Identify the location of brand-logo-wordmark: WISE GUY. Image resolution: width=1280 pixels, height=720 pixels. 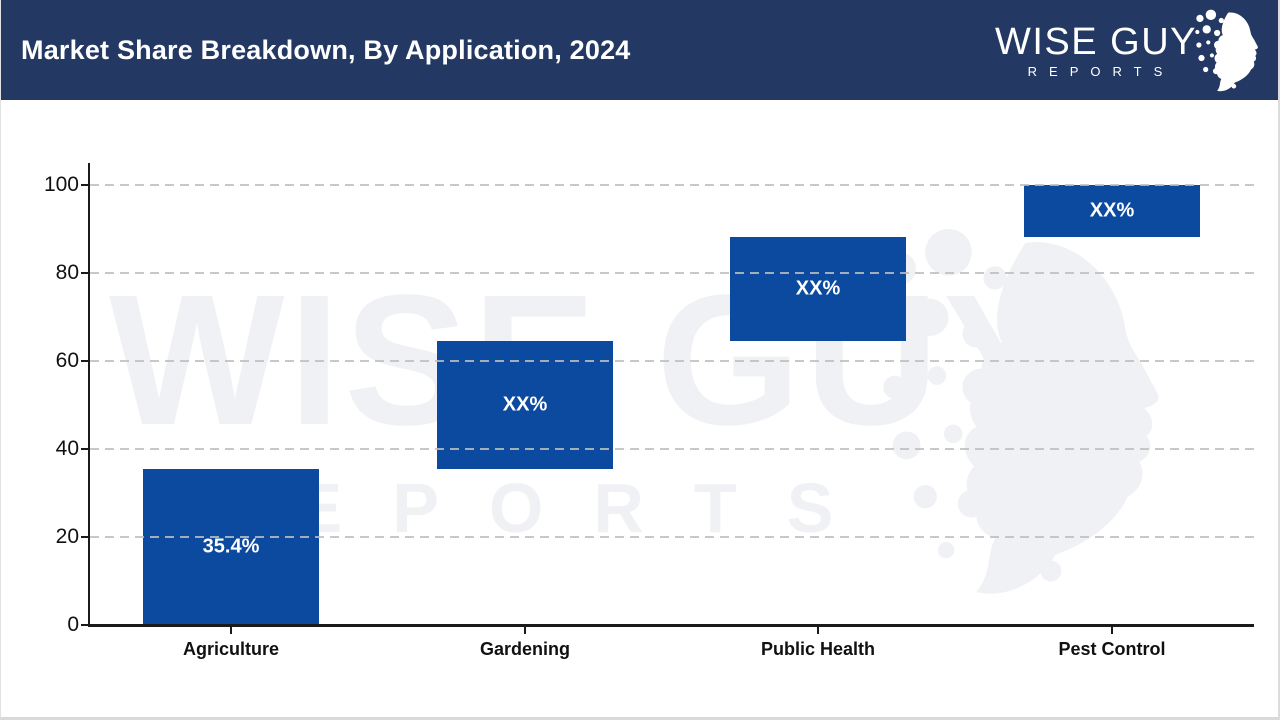
(1095, 41).